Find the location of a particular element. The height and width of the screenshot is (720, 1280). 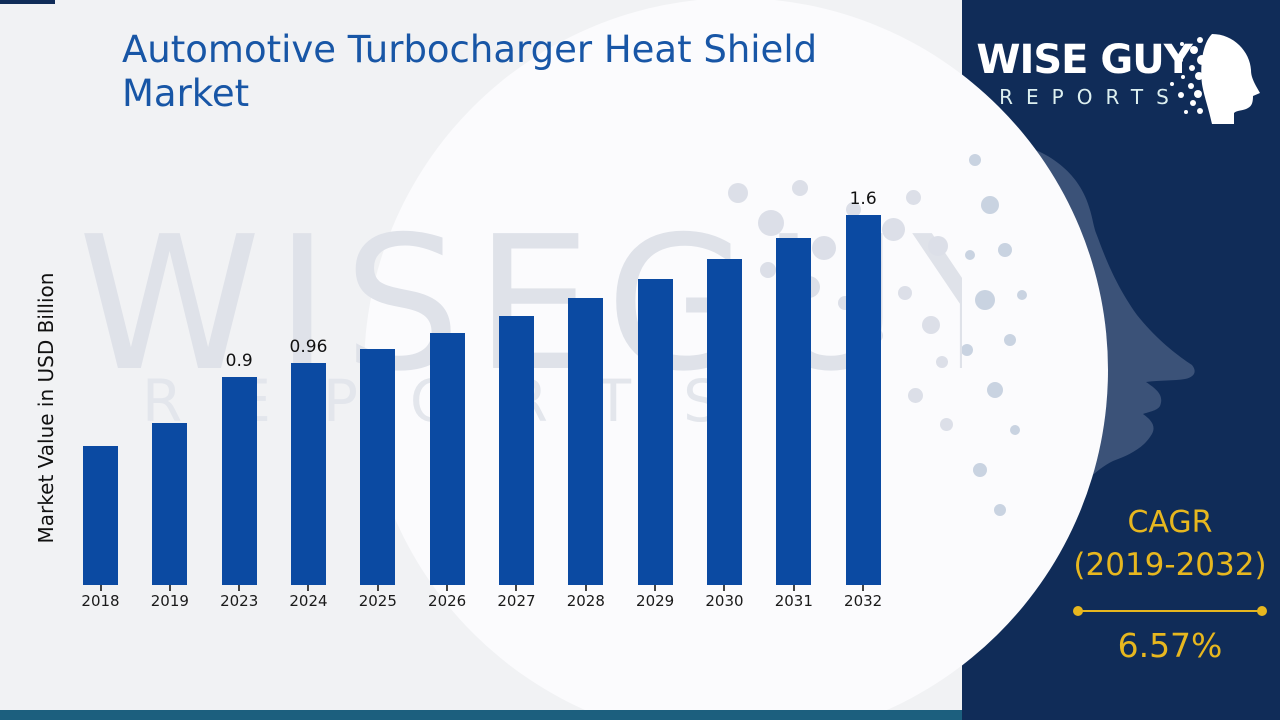

bar-2019 is located at coordinates (170, 504).